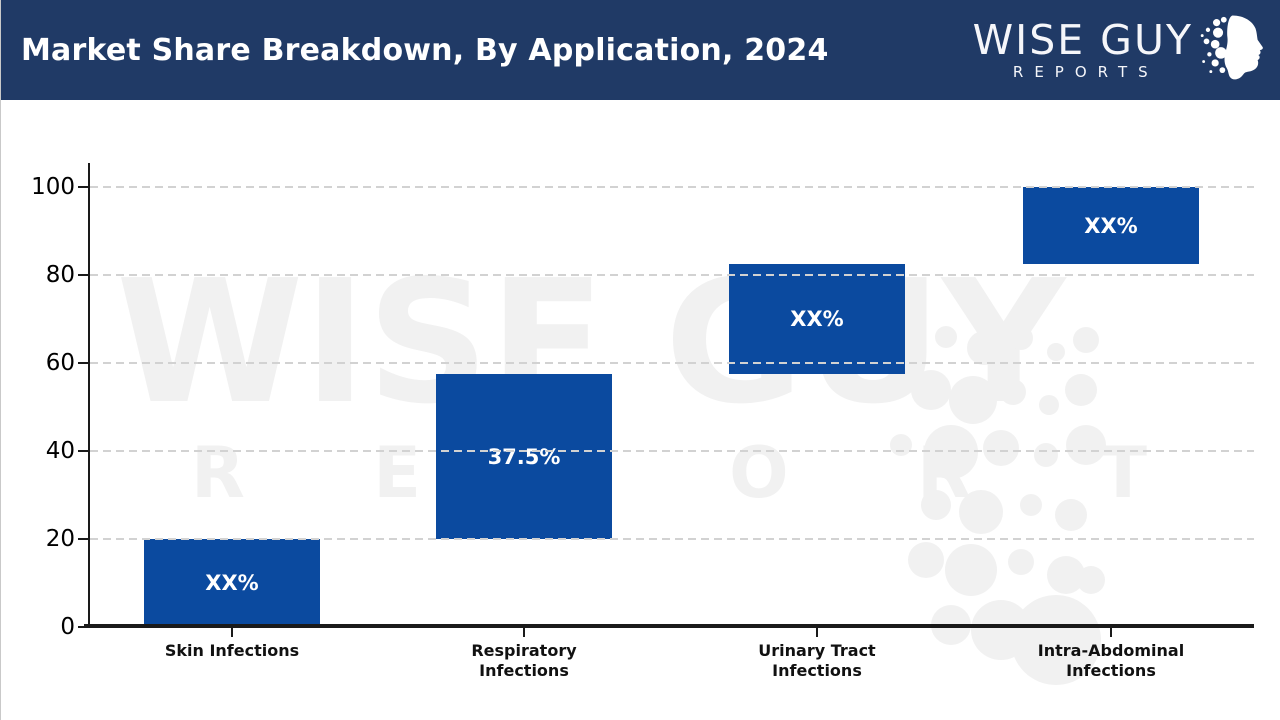 This screenshot has width=1280, height=720. I want to click on x-axis-line, so click(669, 626).